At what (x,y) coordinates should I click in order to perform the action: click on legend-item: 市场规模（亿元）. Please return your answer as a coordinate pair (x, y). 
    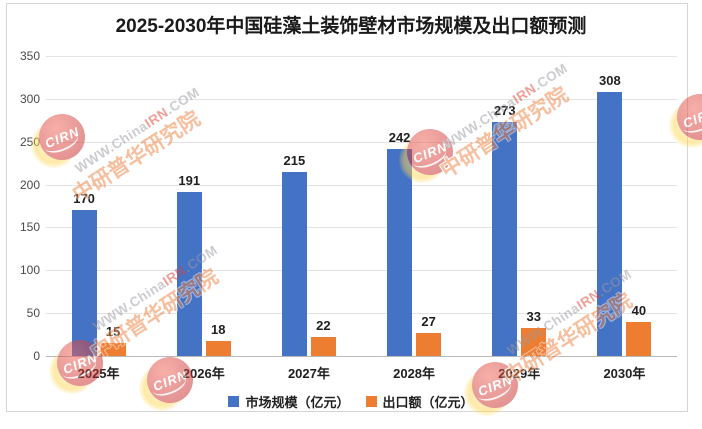
    Looking at the image, I should click on (289, 401).